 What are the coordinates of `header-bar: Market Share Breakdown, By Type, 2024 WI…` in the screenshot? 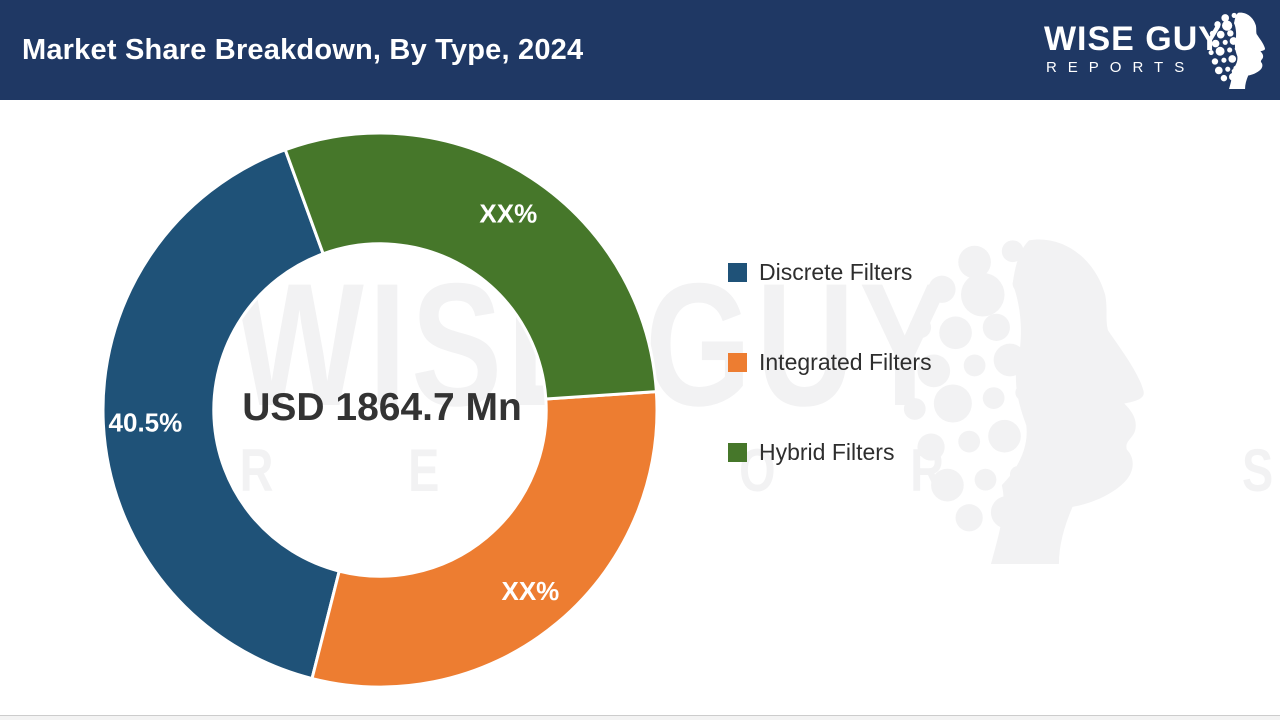 It's located at (640, 50).